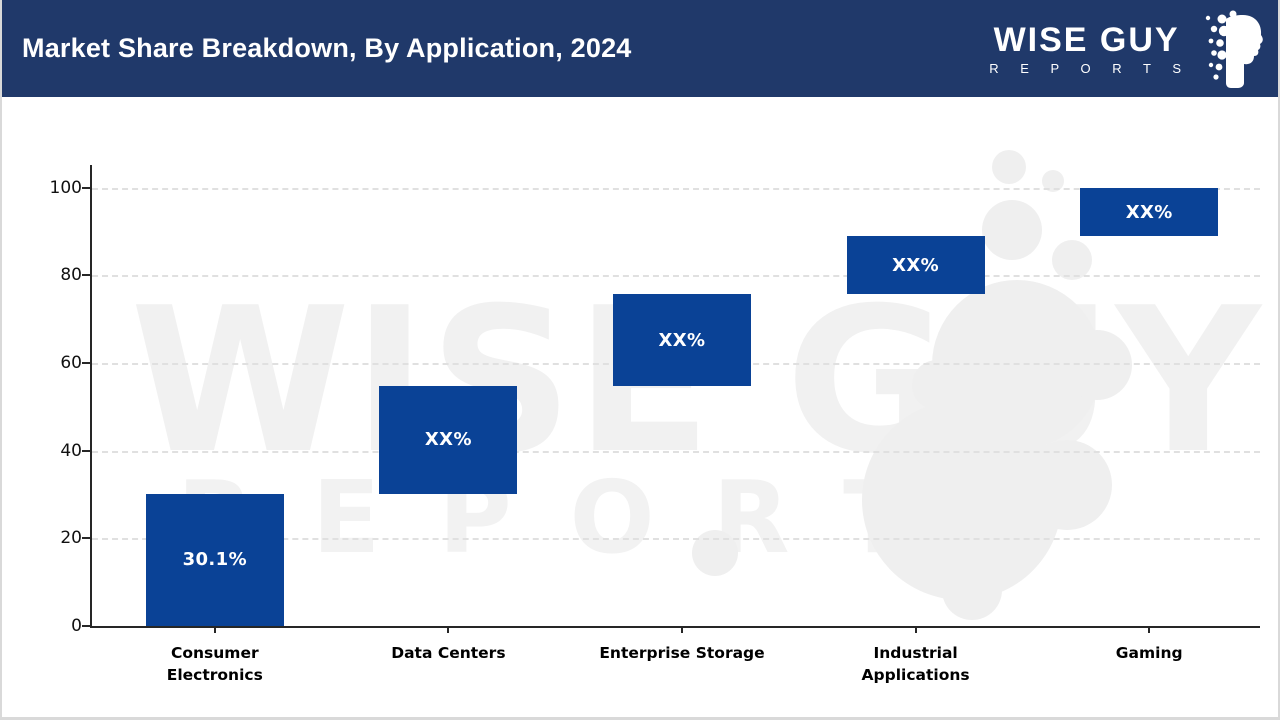 The image size is (1280, 720). I want to click on brand-logo: WISE GUY R E P O R T S, so click(1123, 49).